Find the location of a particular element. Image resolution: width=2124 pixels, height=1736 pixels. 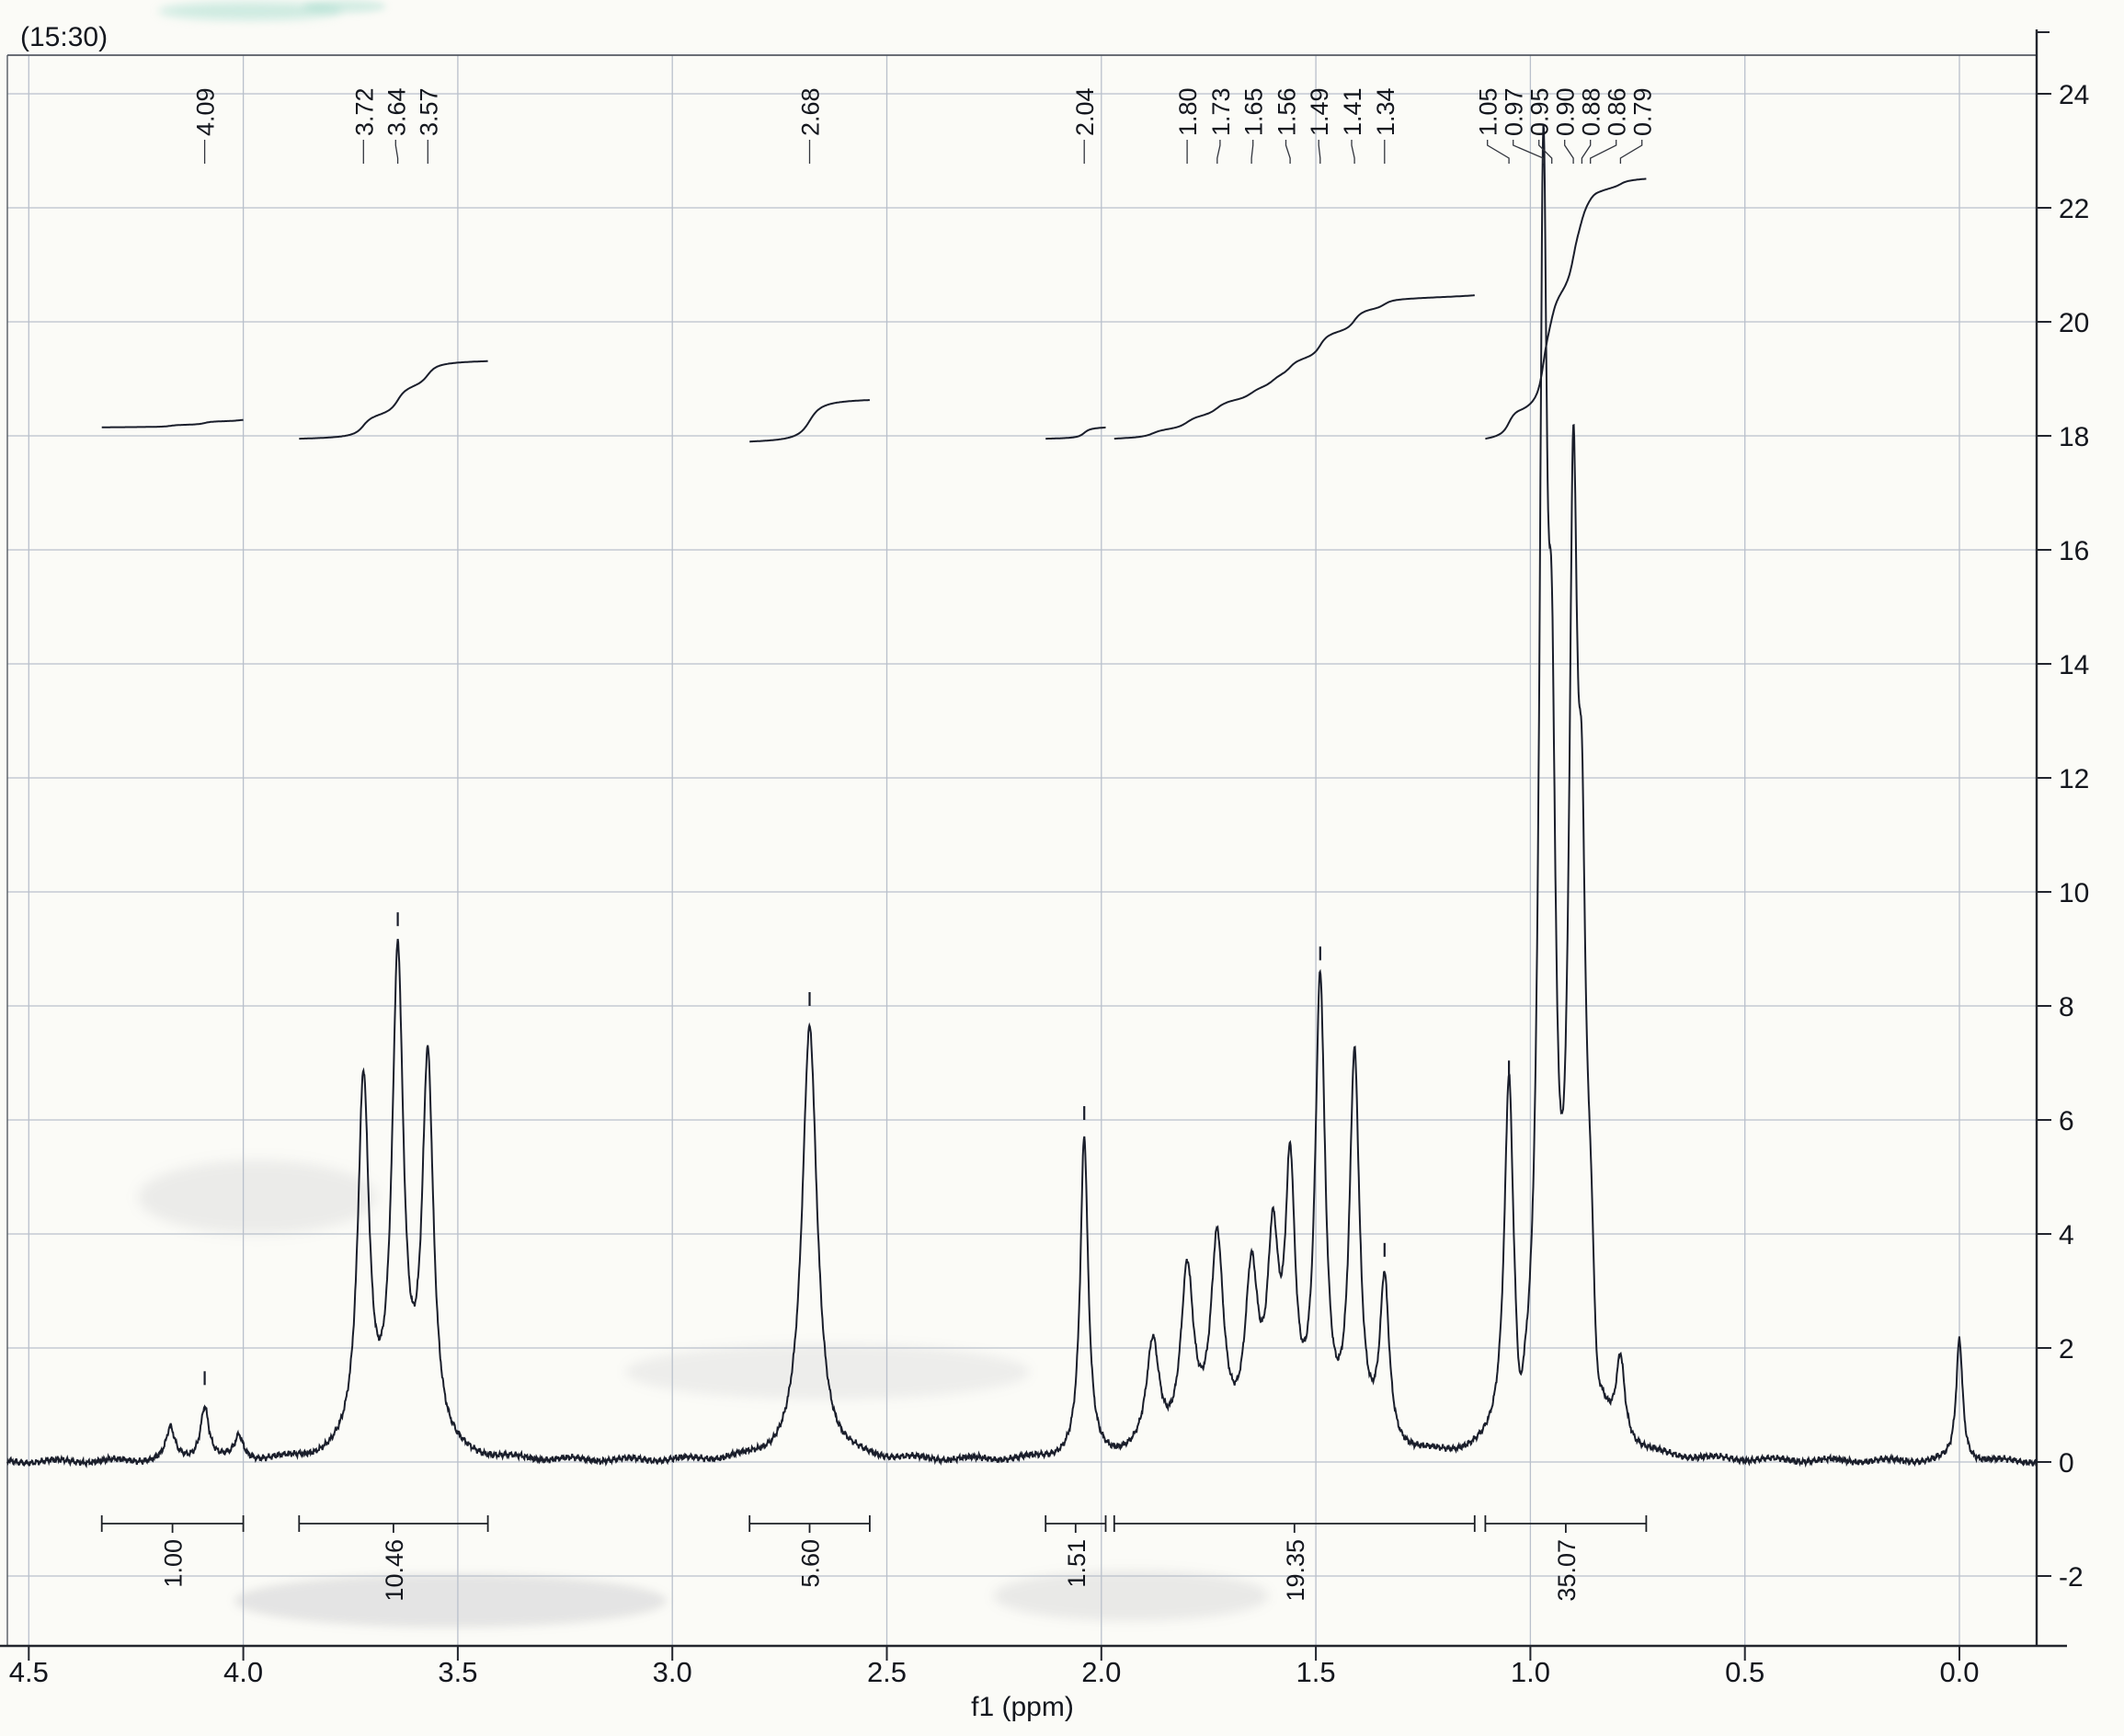

integral-value: 10.46 is located at coordinates (394, 1570).